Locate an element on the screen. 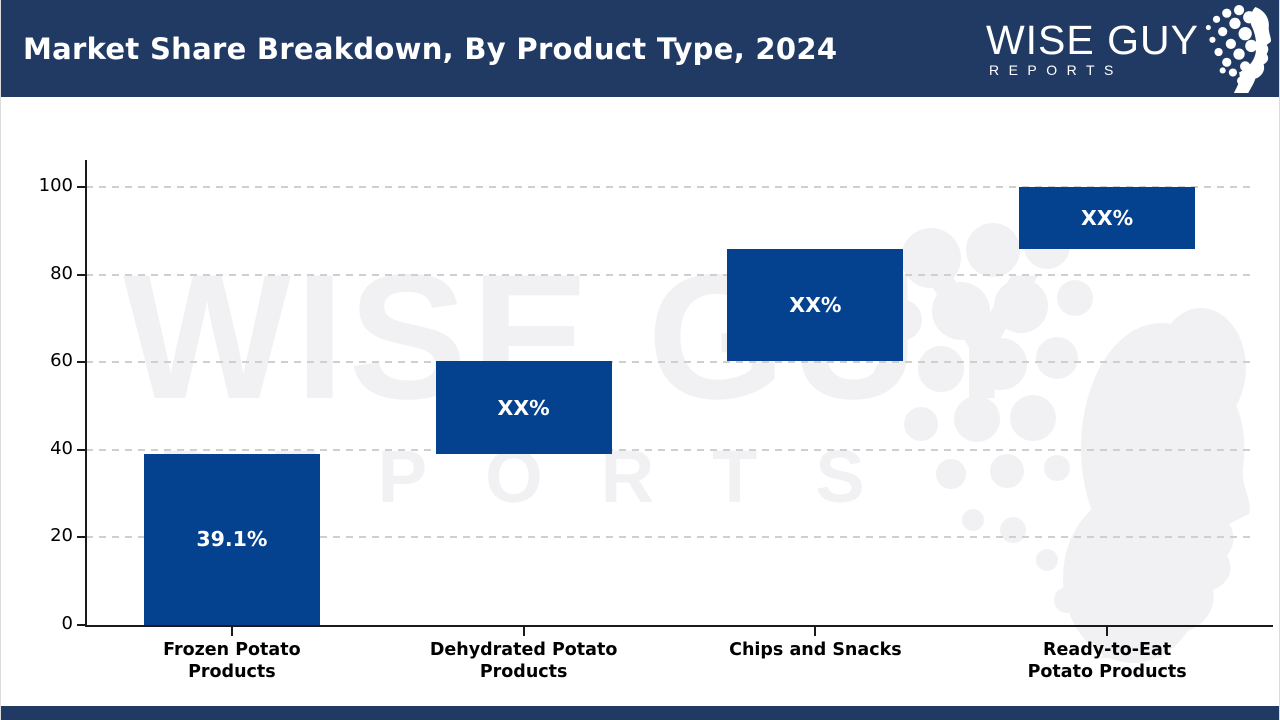 Image resolution: width=1280 pixels, height=720 pixels. y-tick-label: 80 is located at coordinates (61, 273).